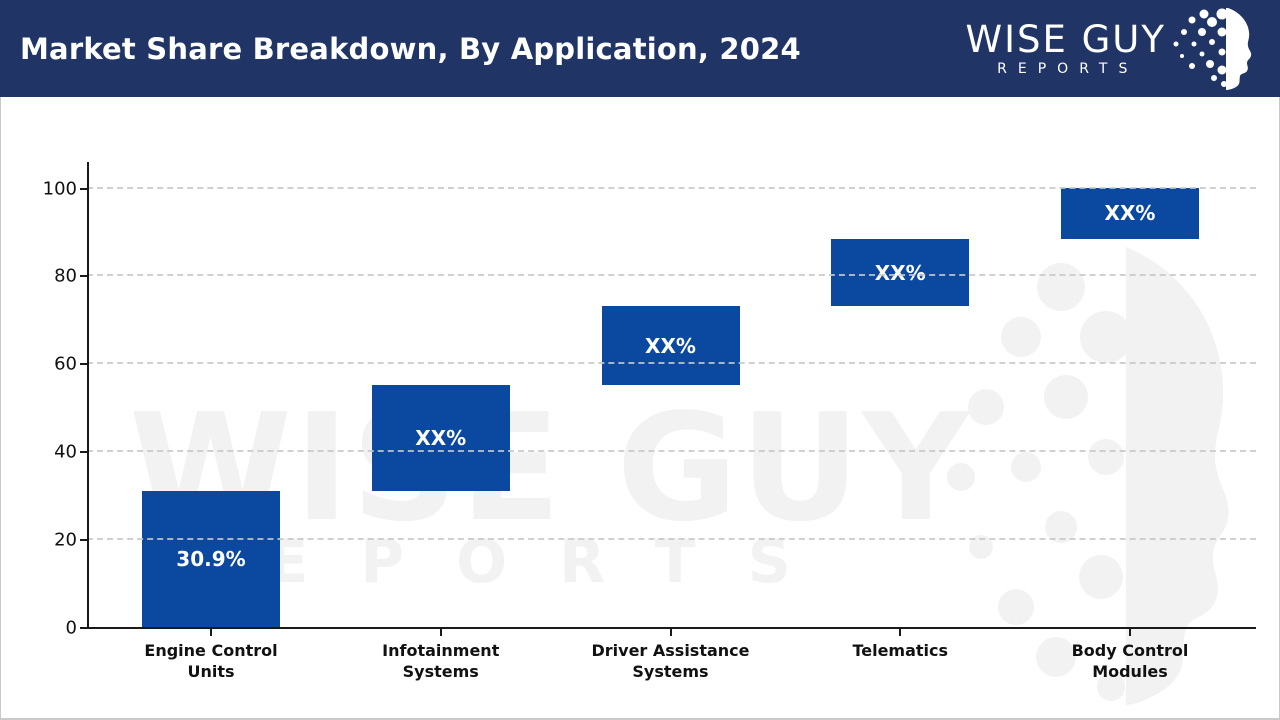 This screenshot has height=720, width=1280. Describe the element at coordinates (671, 628) in the screenshot. I see `x-axis-line` at that location.